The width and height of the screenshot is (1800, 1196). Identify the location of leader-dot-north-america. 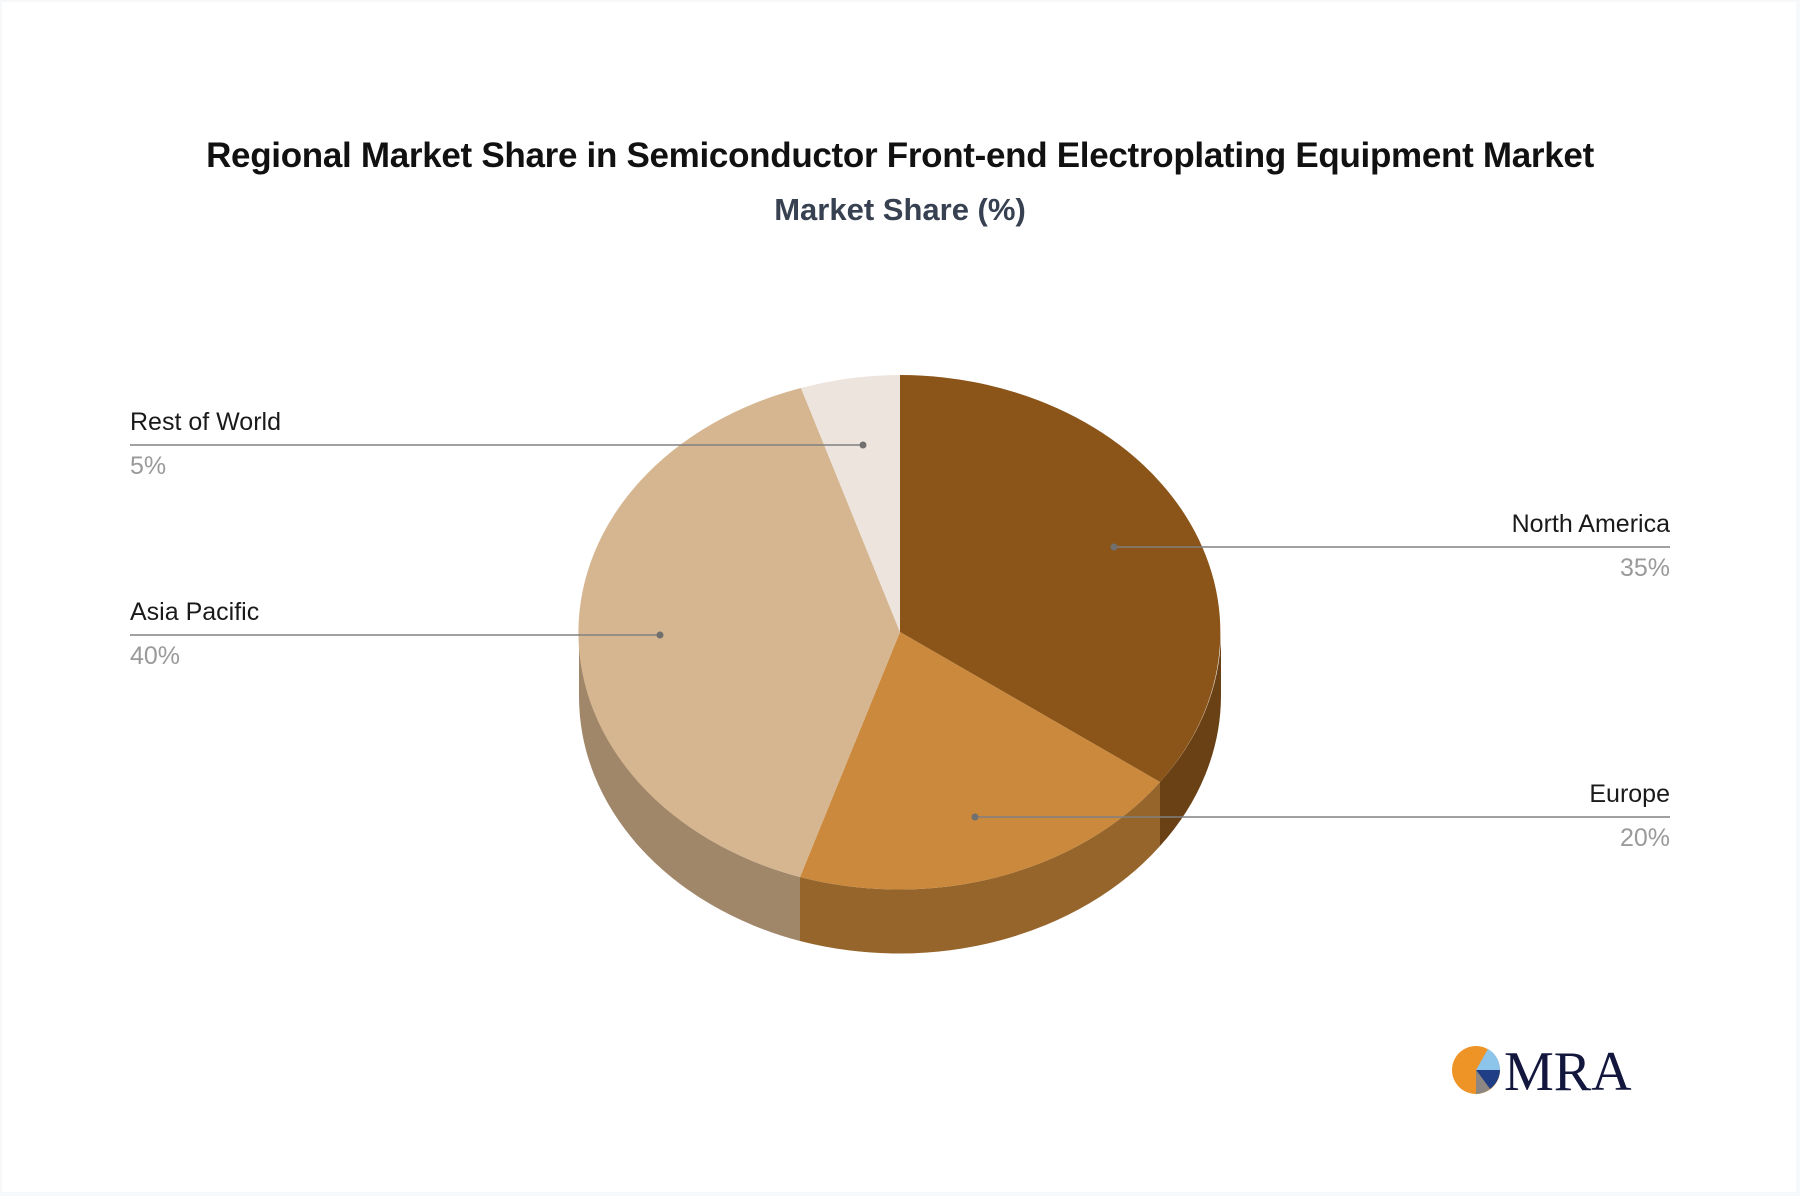
(1114, 547).